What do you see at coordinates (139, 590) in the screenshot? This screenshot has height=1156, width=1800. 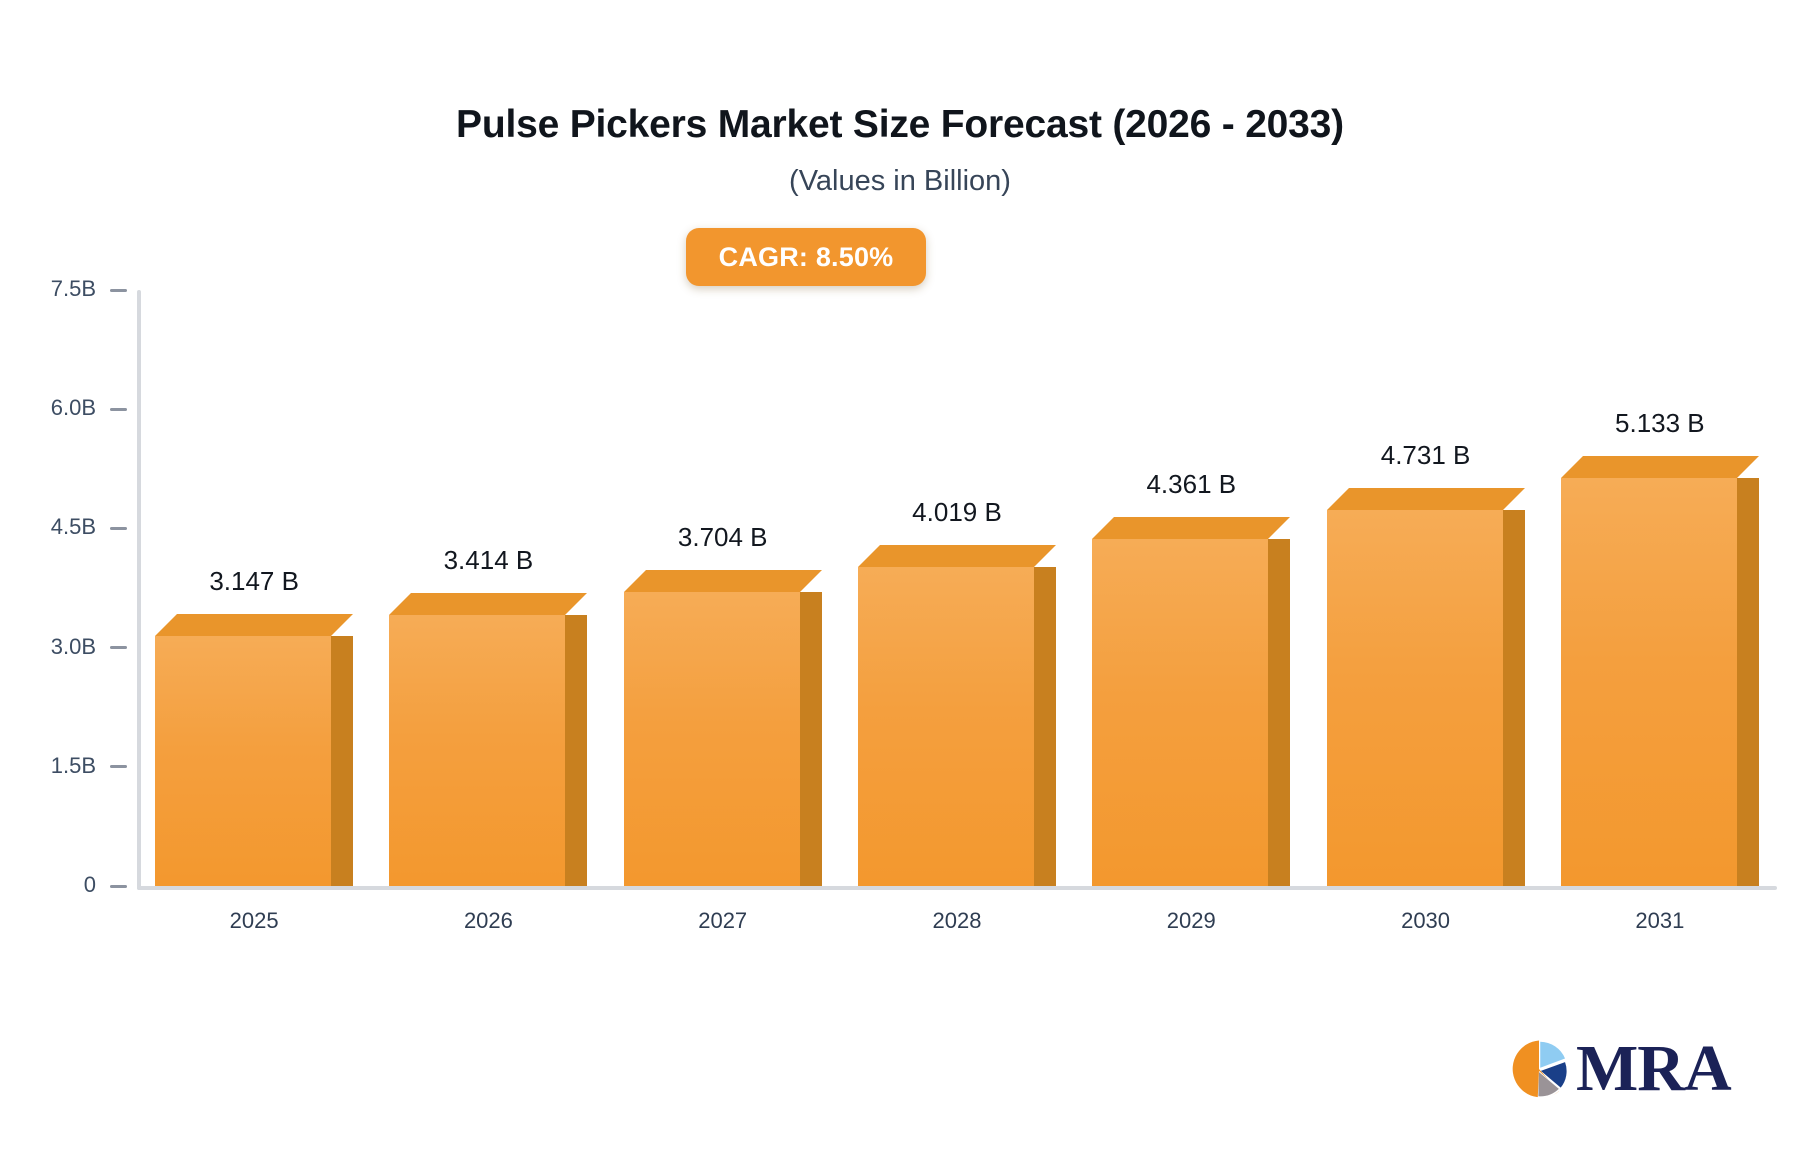 I see `y-axis-line` at bounding box center [139, 590].